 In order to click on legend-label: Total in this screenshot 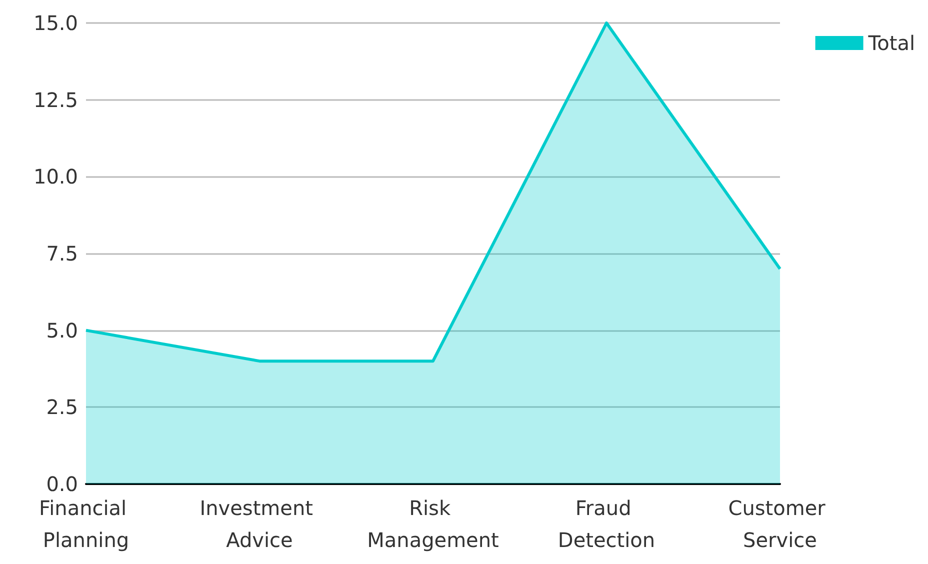, I will do `click(891, 43)`.